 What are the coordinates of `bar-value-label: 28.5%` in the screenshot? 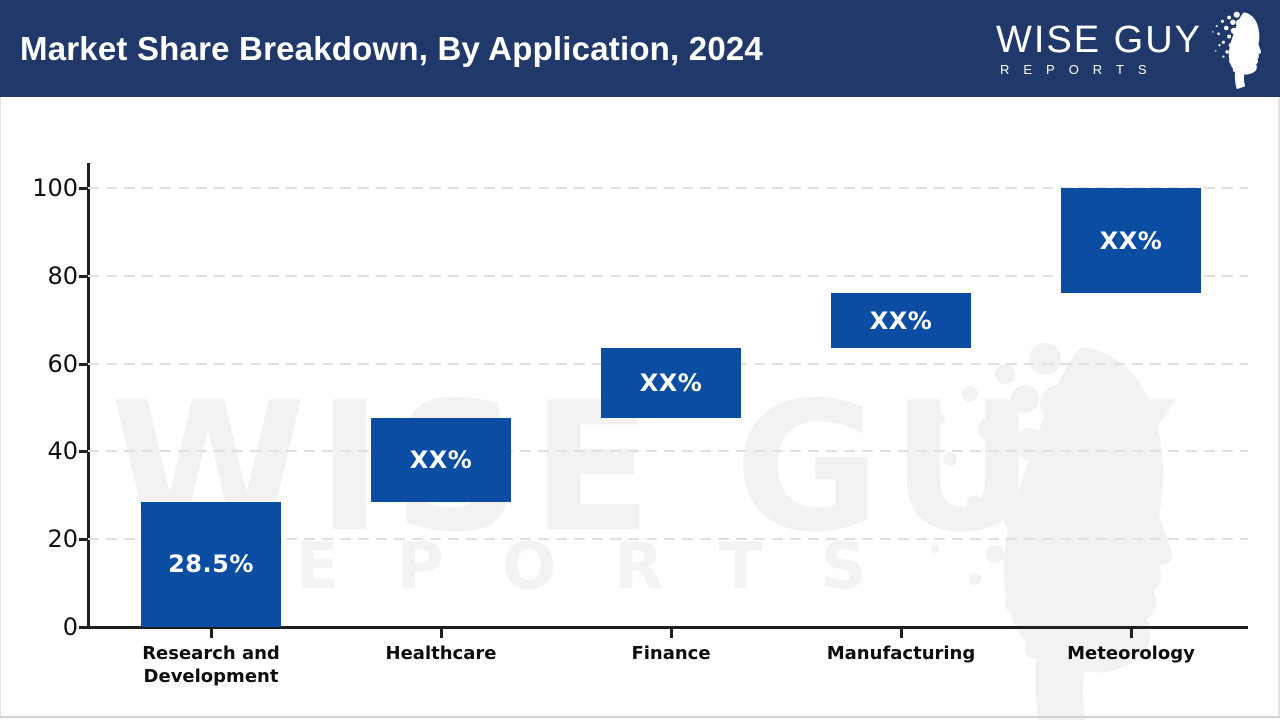 It's located at (211, 564).